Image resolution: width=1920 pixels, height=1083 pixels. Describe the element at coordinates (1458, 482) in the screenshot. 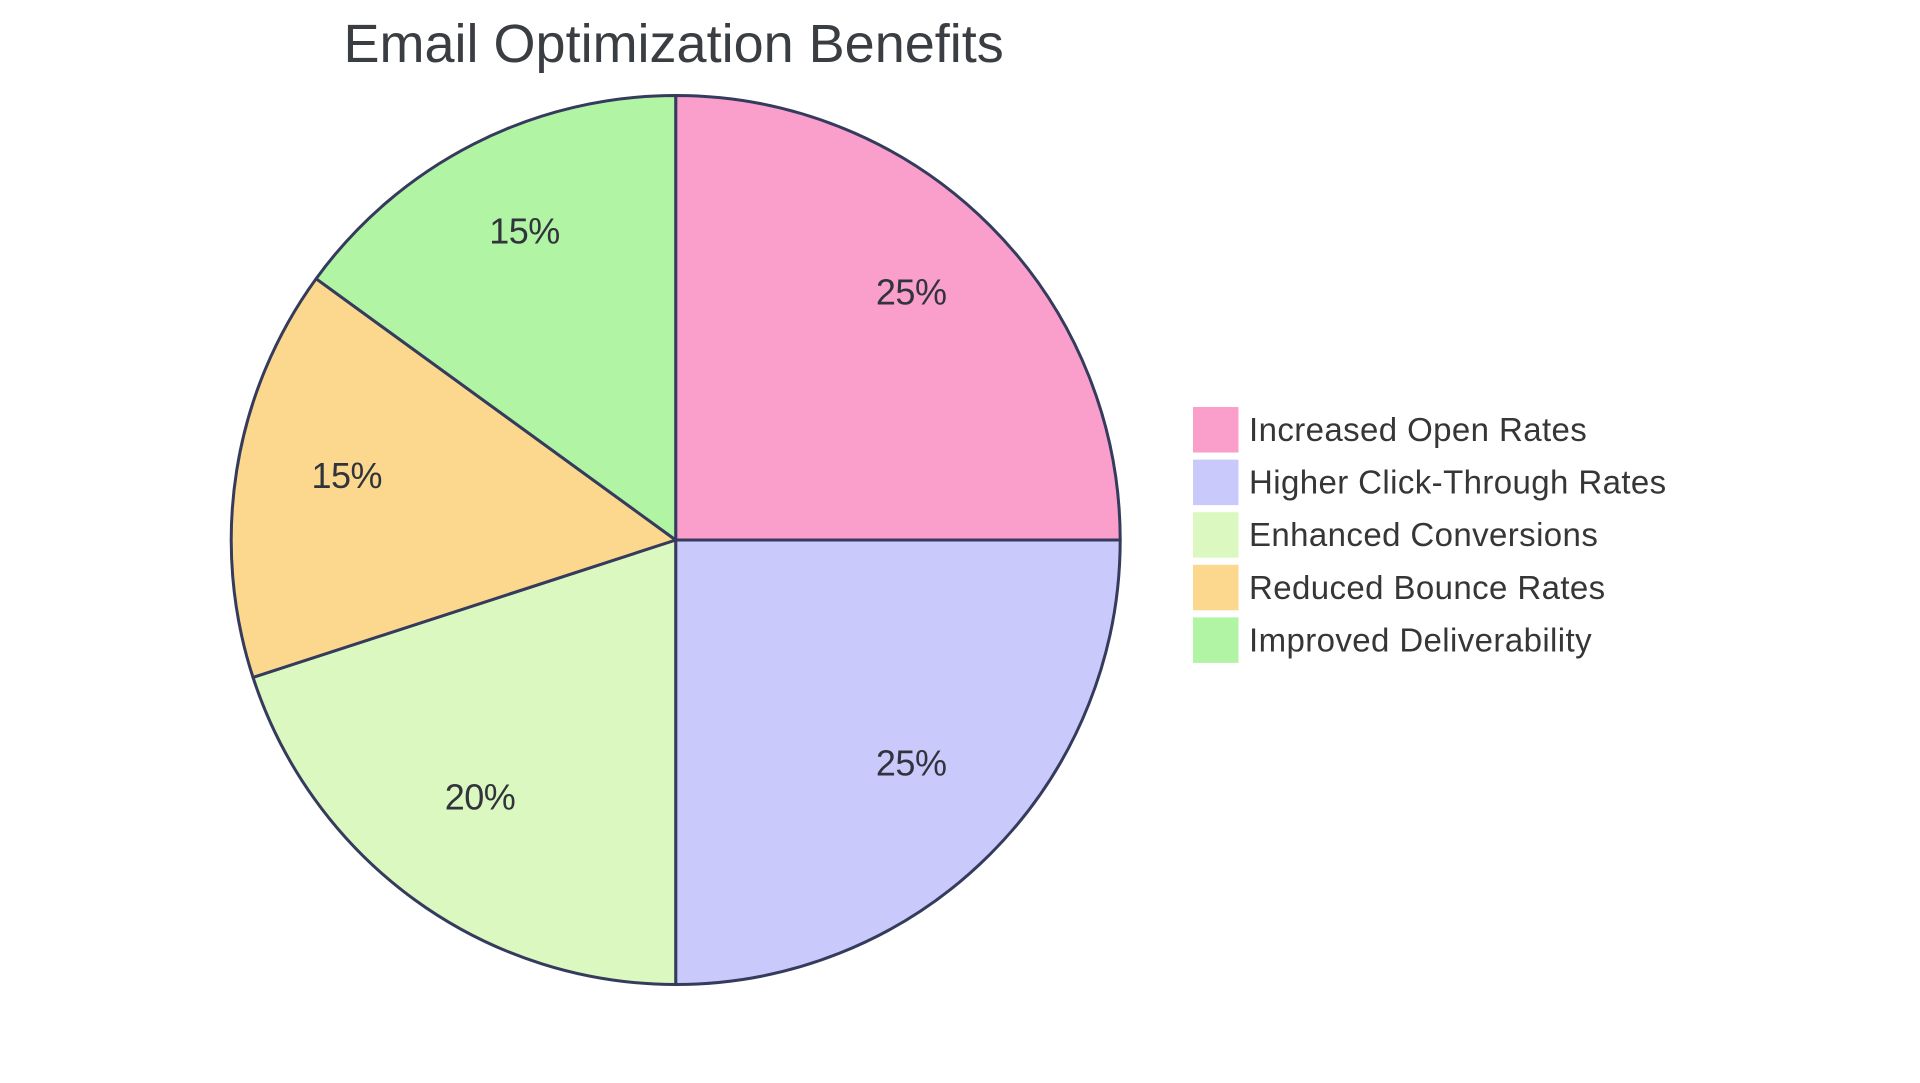

I see `svg-text: Higher Click-Through Rates` at that location.